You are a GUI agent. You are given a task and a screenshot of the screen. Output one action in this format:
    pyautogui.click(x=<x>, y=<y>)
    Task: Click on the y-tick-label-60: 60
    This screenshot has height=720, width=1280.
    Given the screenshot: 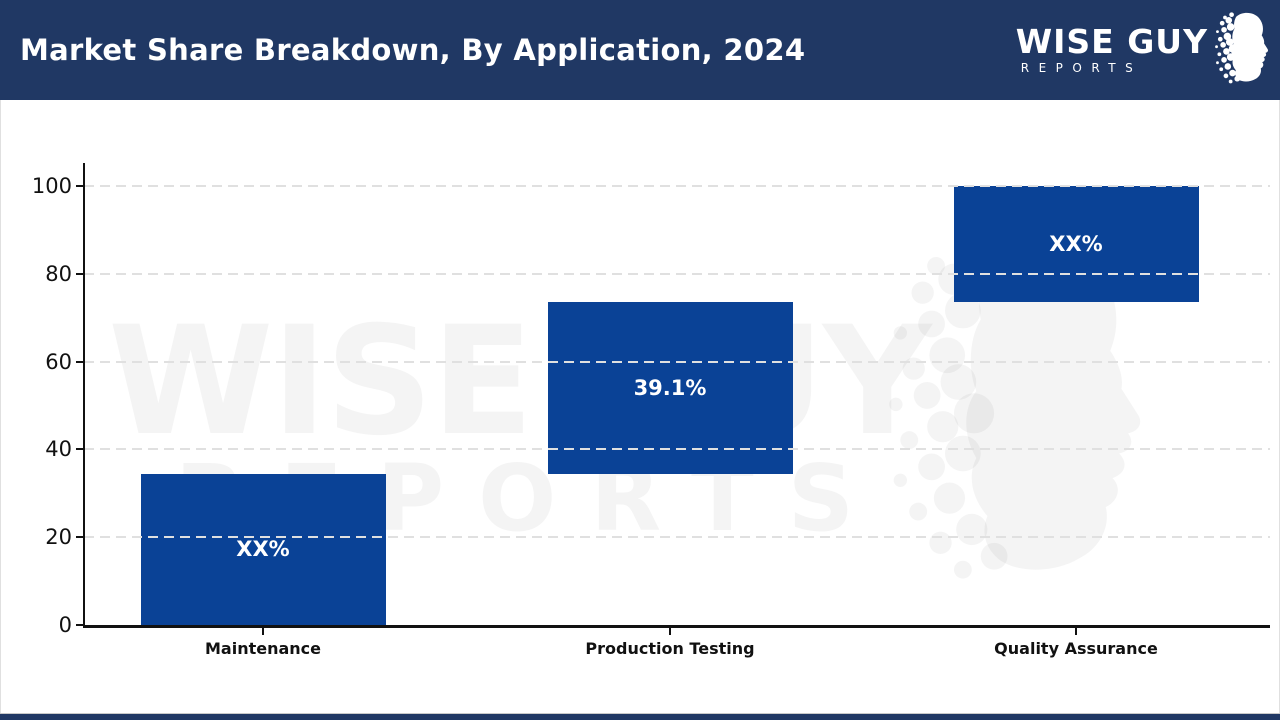 What is the action you would take?
    pyautogui.click(x=58, y=361)
    